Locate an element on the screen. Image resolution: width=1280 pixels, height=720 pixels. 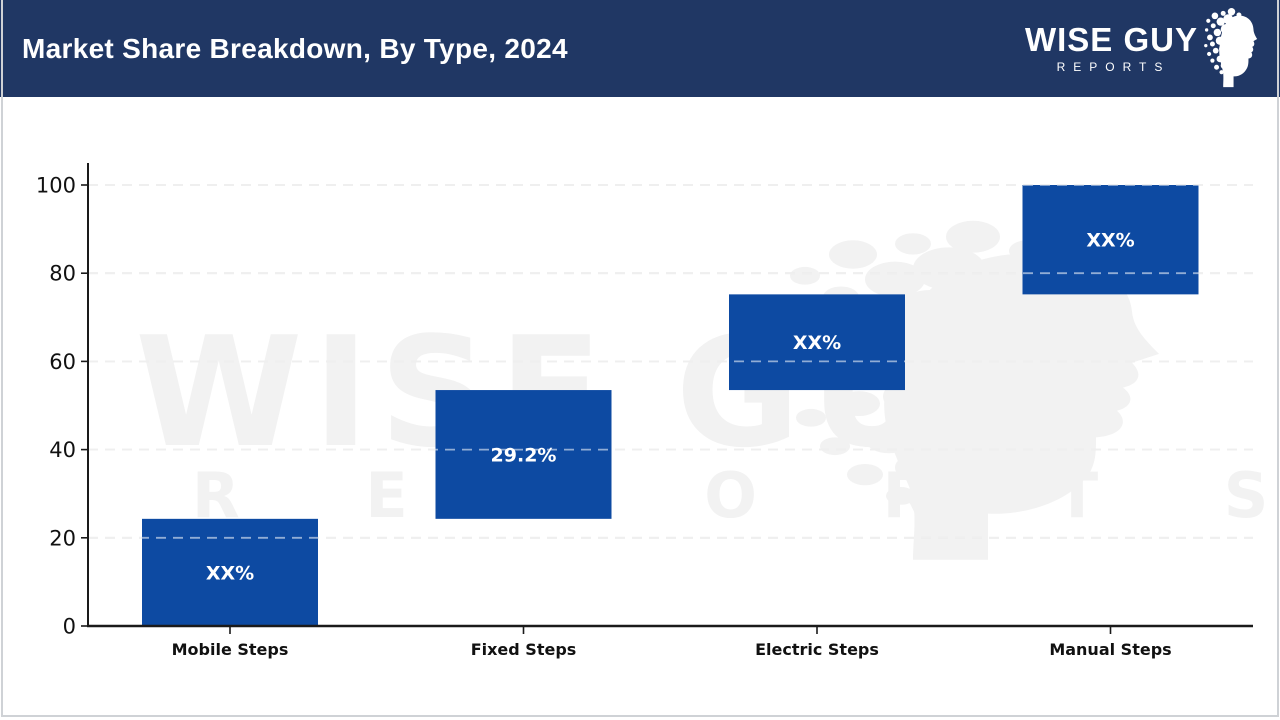
x-category-label: Mobile Steps is located at coordinates (230, 649).